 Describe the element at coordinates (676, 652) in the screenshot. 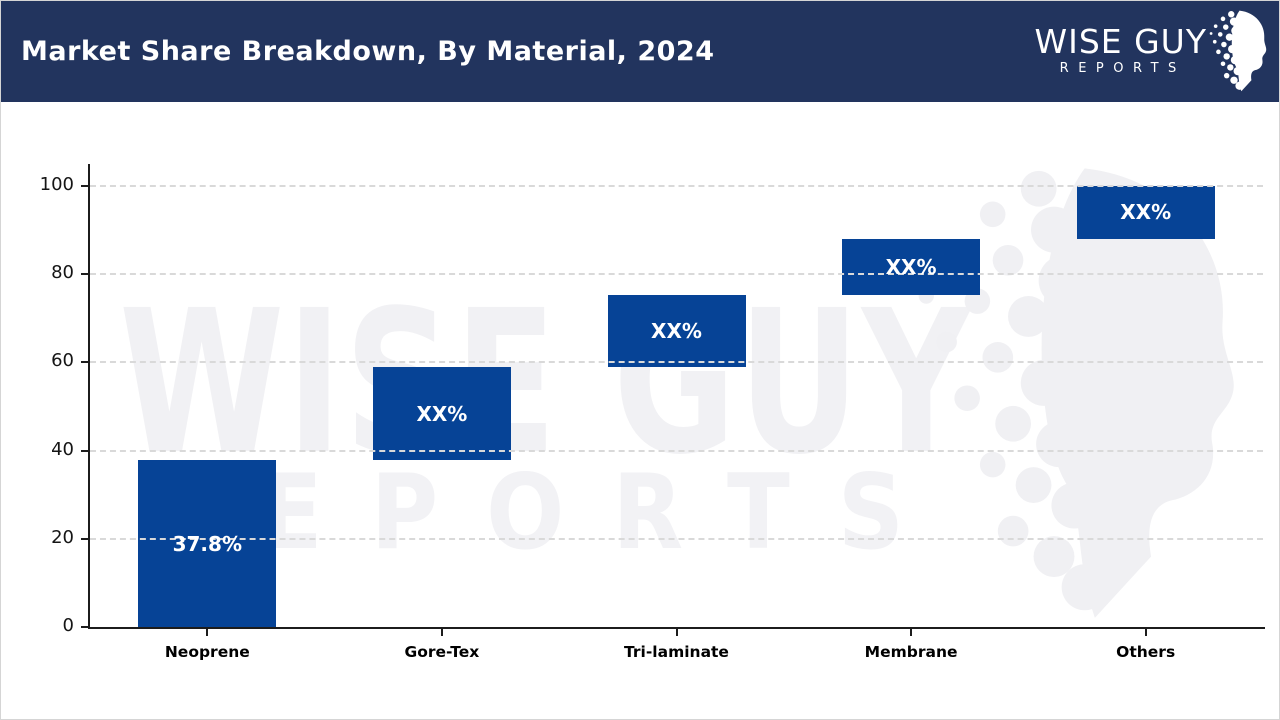

I see `x-tick-label-2: Tri-laminate` at that location.